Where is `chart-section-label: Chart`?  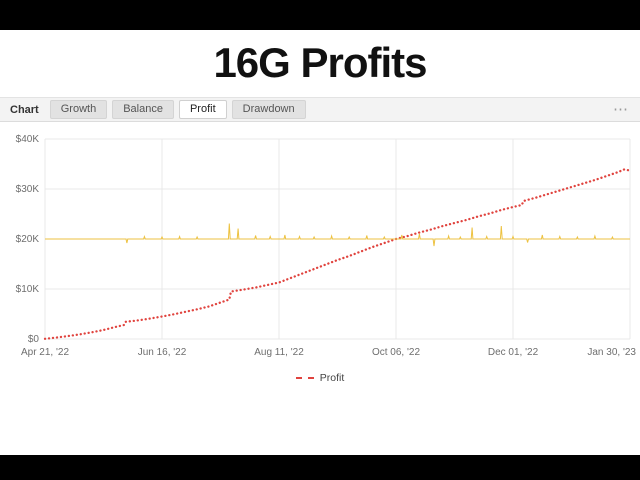
chart-section-label: Chart is located at coordinates (24, 109).